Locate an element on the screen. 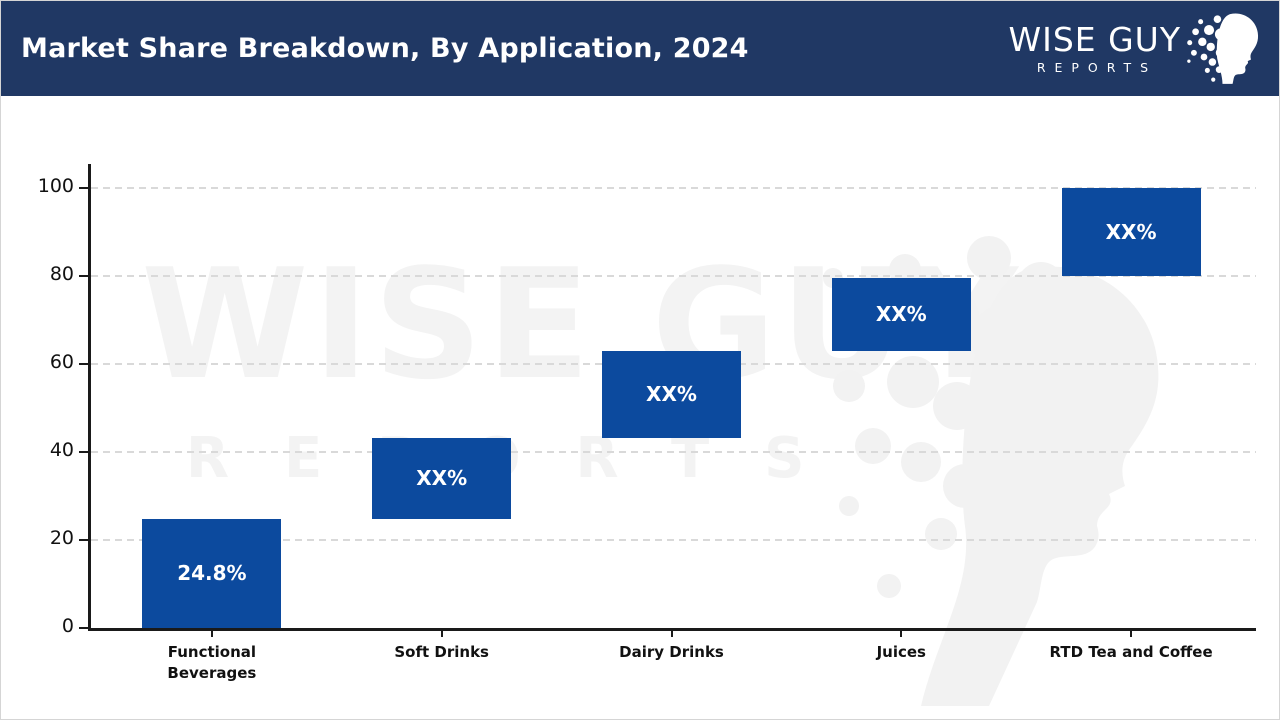 The width and height of the screenshot is (1280, 720). bar-rtd-tea-and-coffee: XX% is located at coordinates (1131, 232).